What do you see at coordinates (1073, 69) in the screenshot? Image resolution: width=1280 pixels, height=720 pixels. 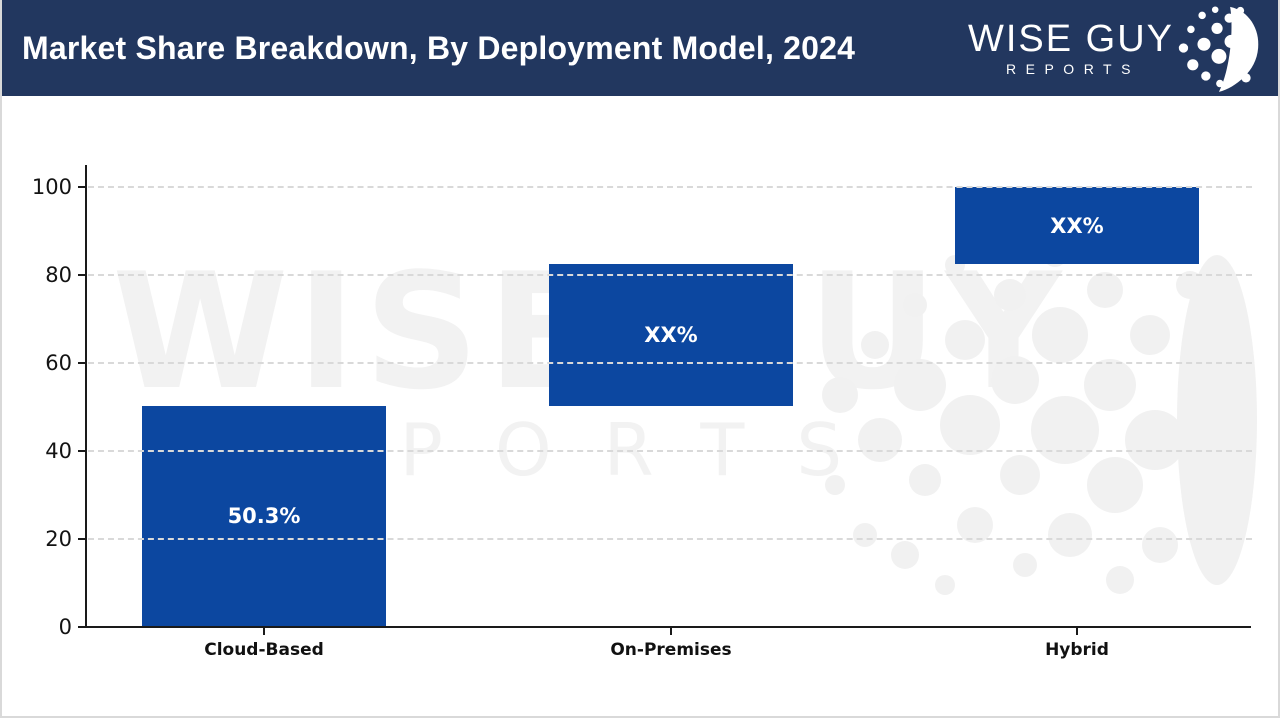 I see `brand-tagline: REPORTS` at bounding box center [1073, 69].